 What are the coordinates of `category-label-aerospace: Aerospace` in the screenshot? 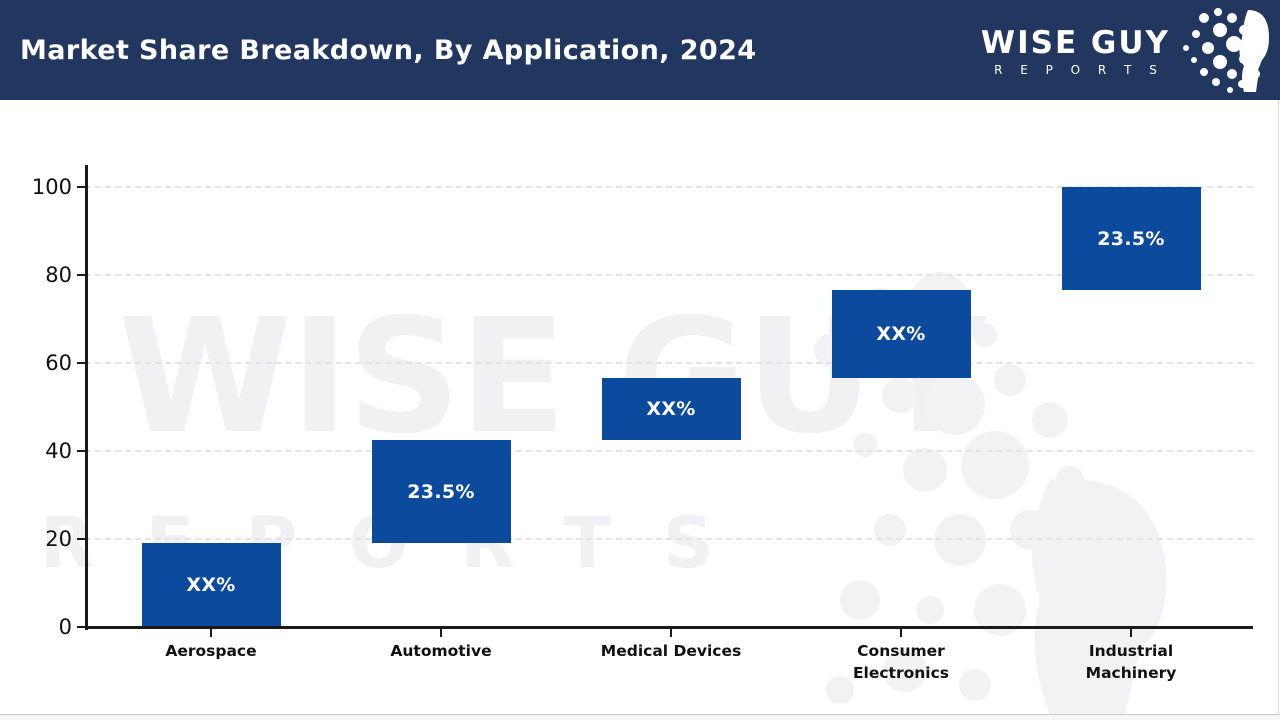 It's located at (211, 651).